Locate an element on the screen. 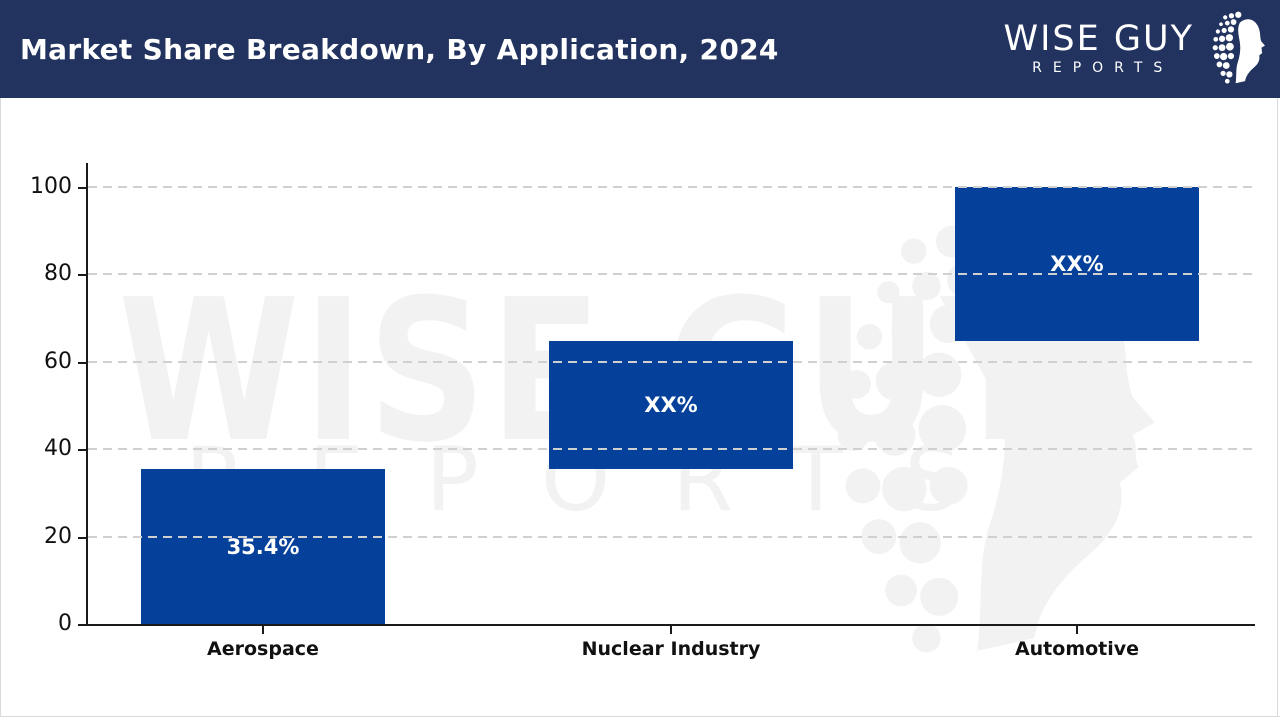 This screenshot has height=720, width=1280. y-tick-label: 0 is located at coordinates (65, 623).